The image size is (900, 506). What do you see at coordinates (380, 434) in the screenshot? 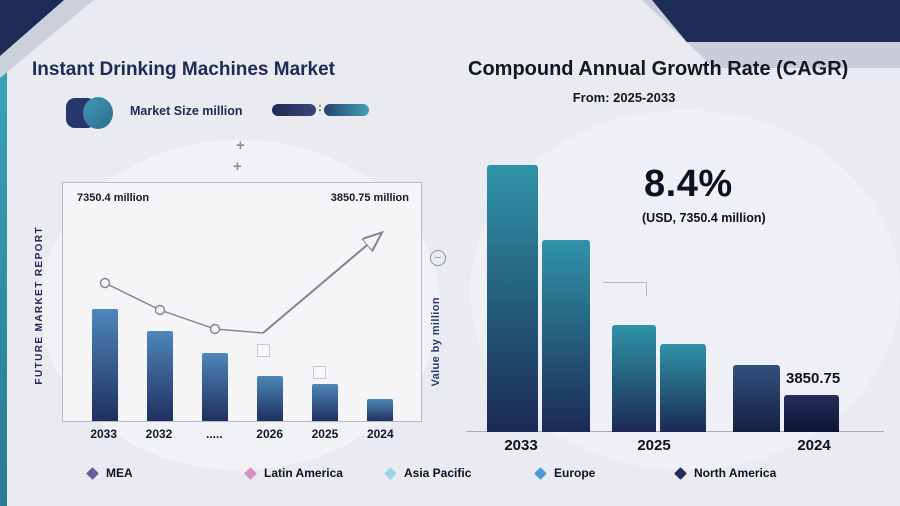
I see `market-x-label: 2024` at bounding box center [380, 434].